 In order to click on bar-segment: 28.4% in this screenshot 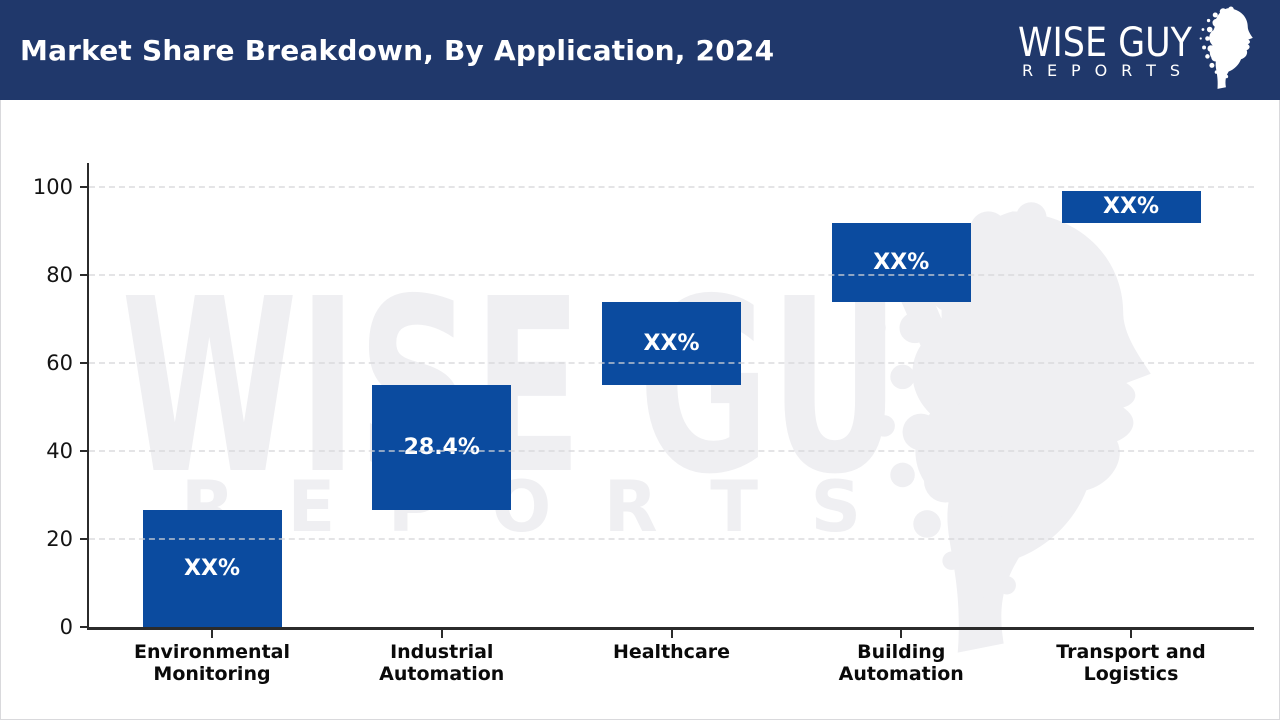, I will do `click(442, 447)`.